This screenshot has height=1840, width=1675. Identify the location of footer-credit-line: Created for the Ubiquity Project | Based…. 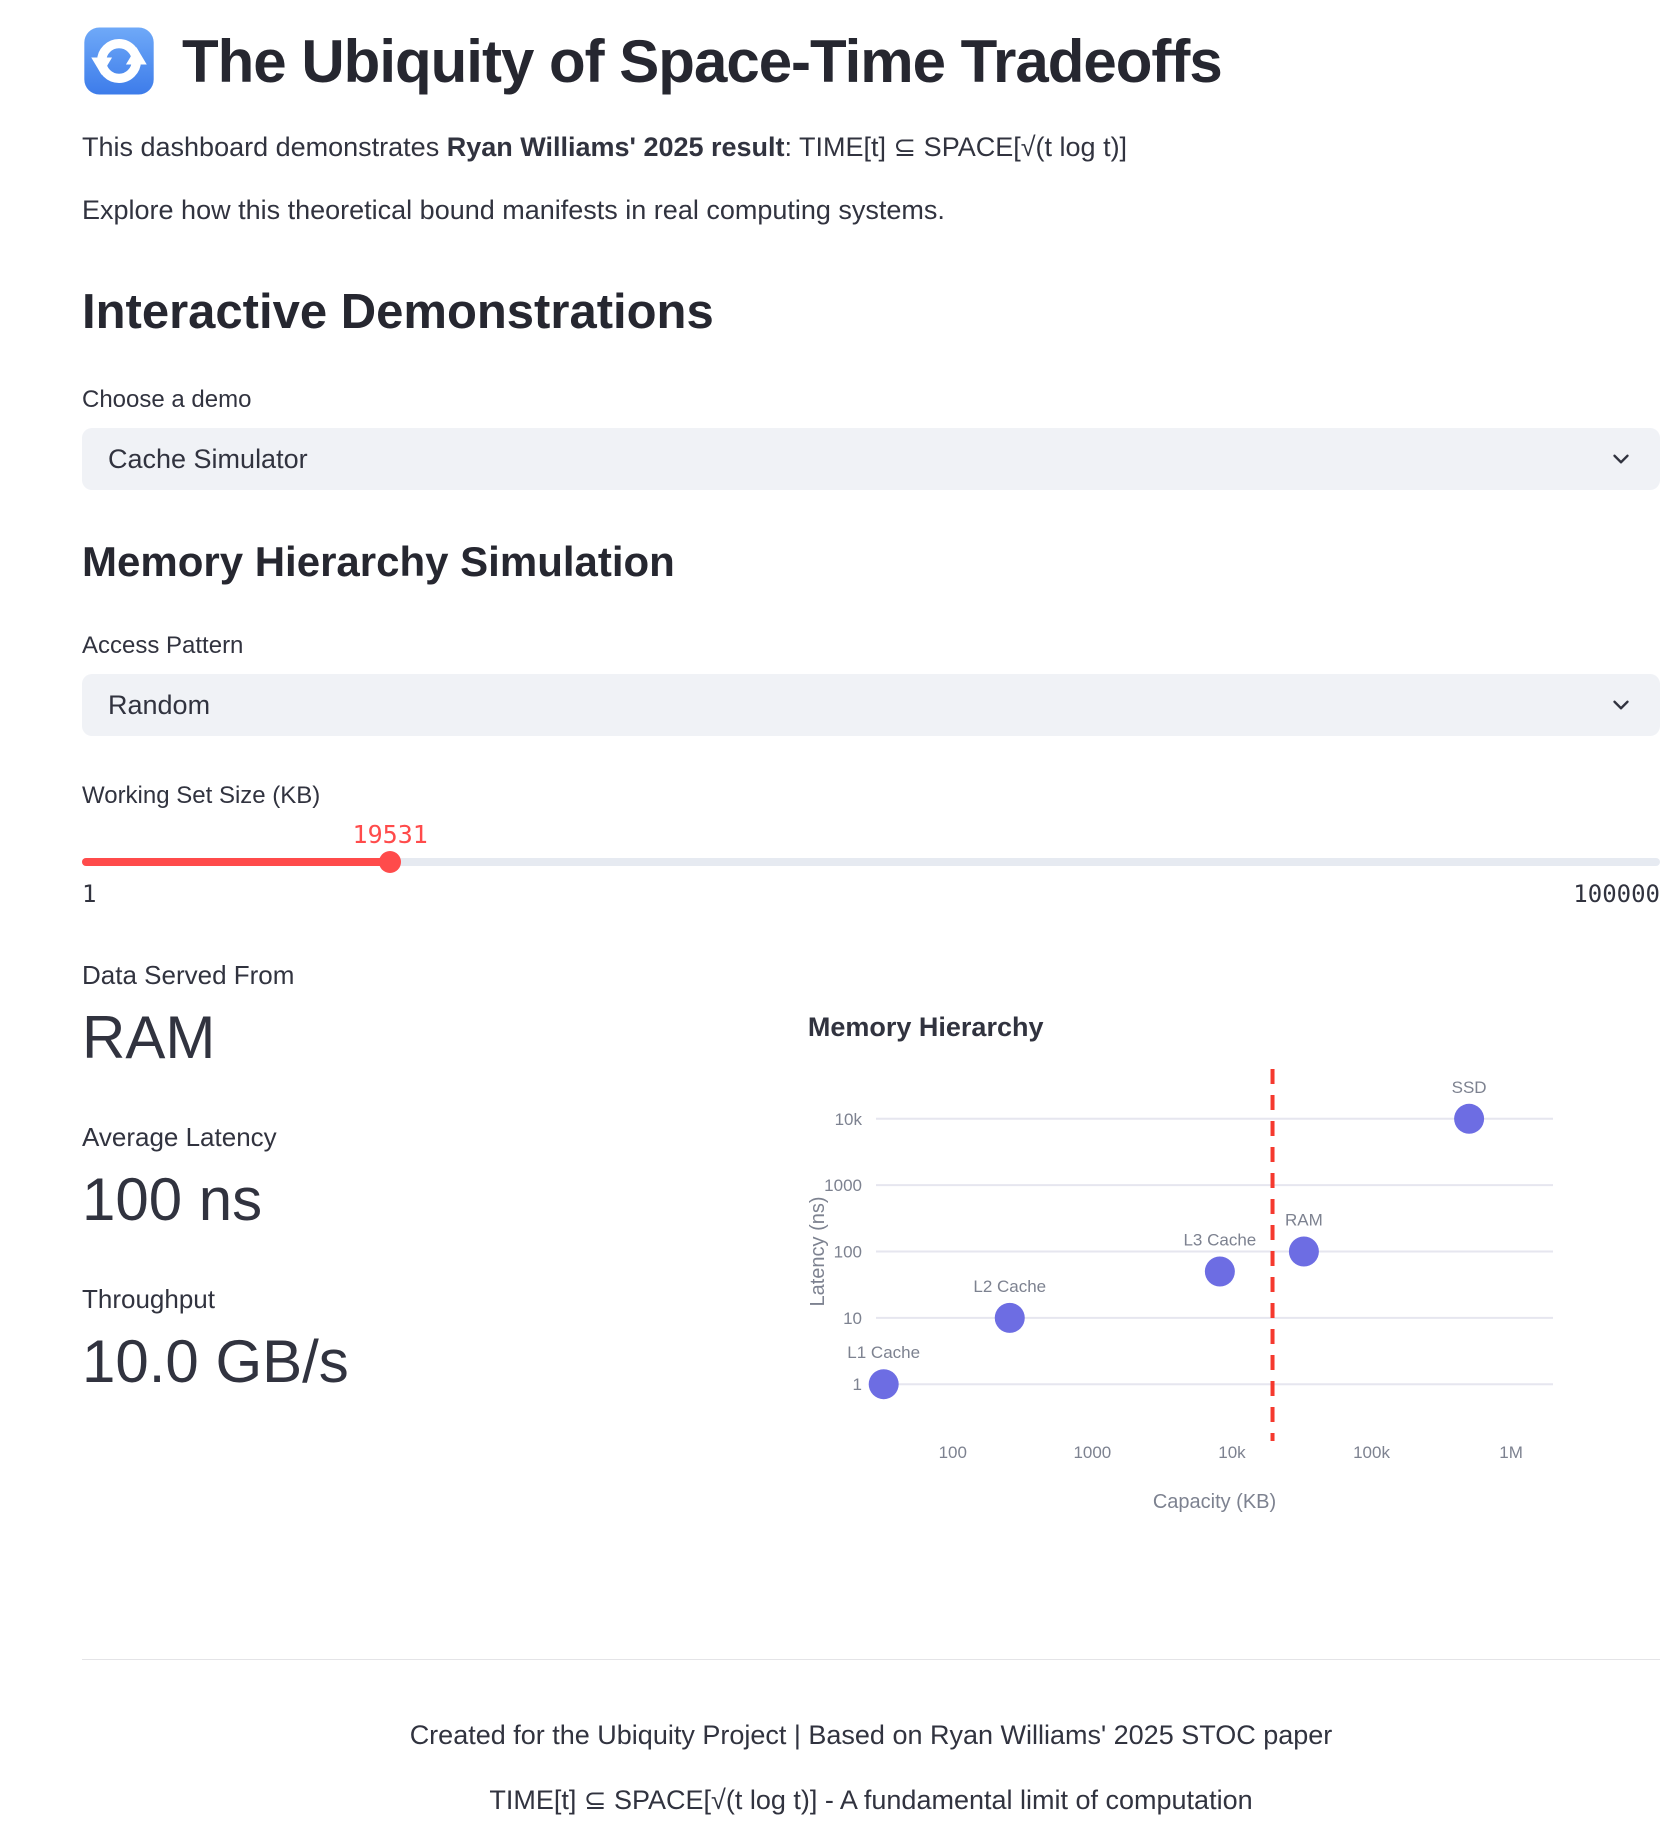
(871, 1735).